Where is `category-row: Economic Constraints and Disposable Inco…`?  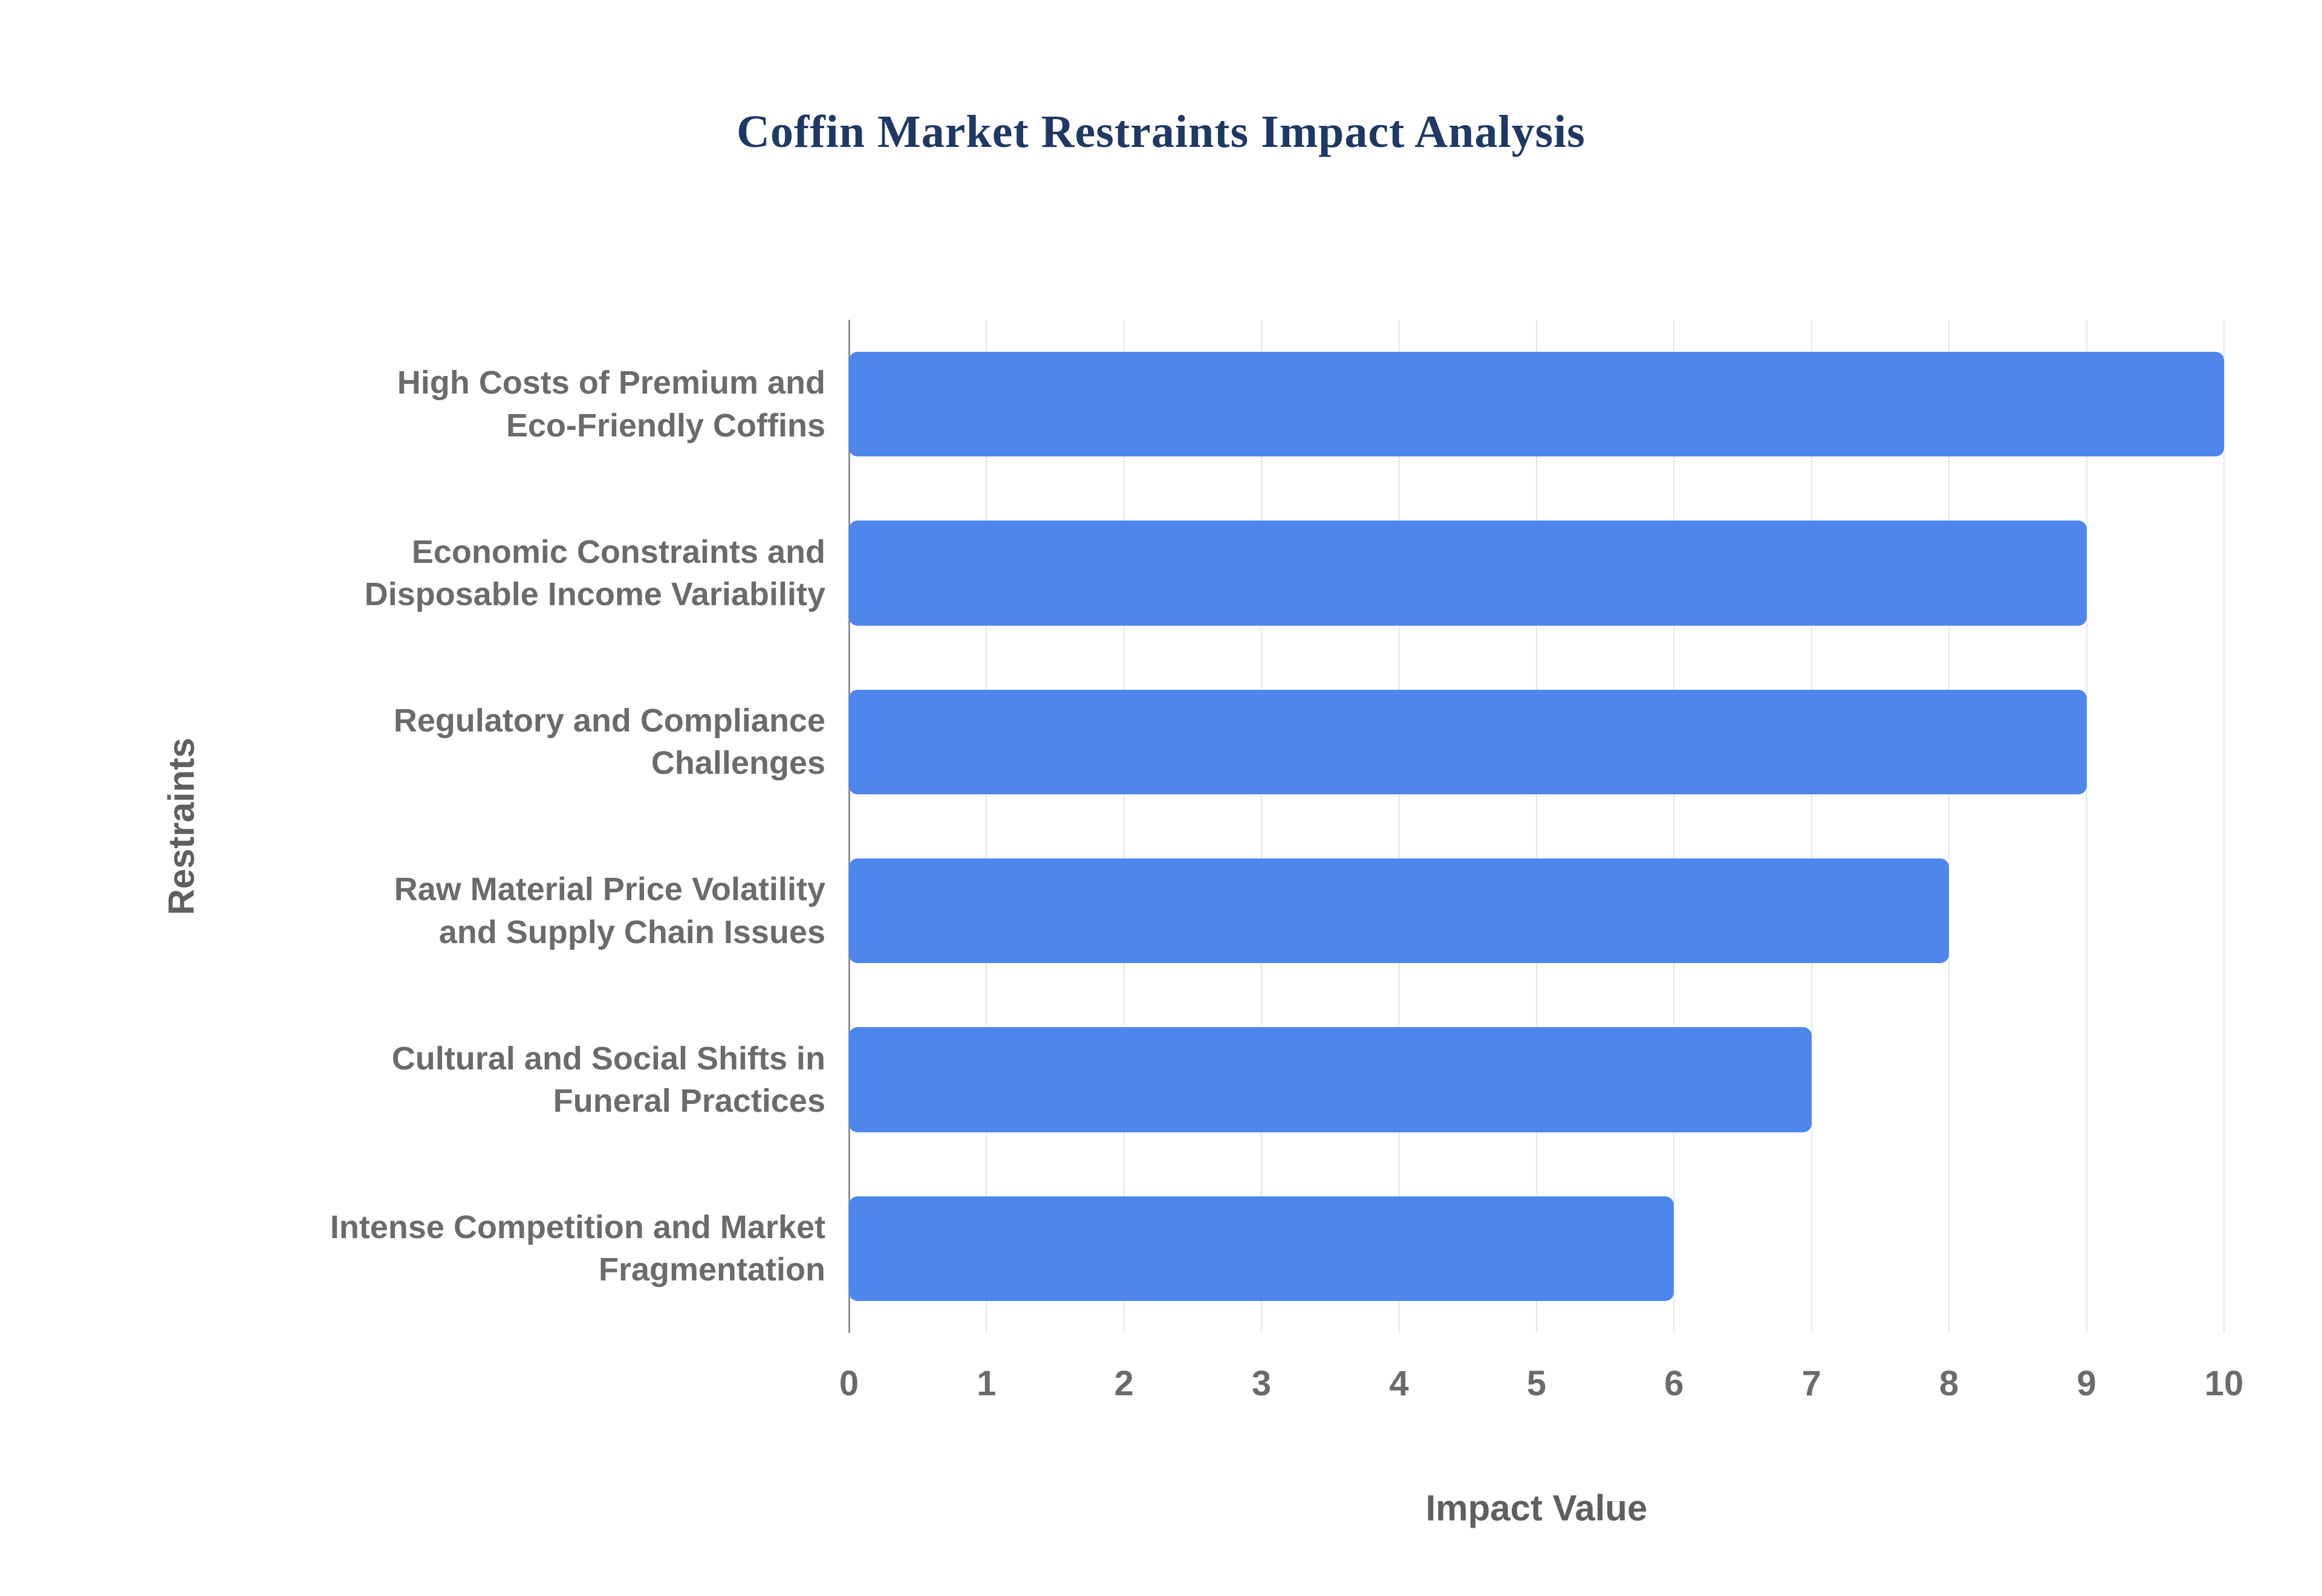
category-row: Economic Constraints and Disposable Inco… is located at coordinates (527, 572).